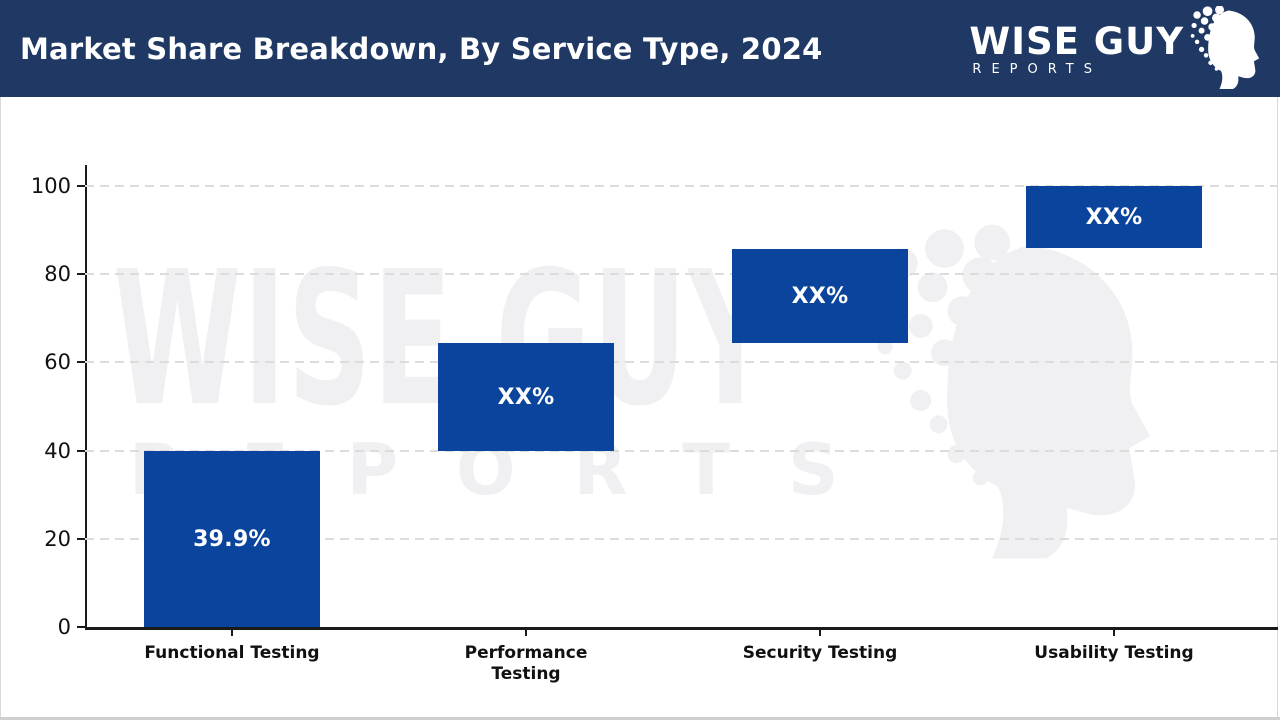 The width and height of the screenshot is (1280, 720). What do you see at coordinates (57, 362) in the screenshot?
I see `y-tick-label: 60` at bounding box center [57, 362].